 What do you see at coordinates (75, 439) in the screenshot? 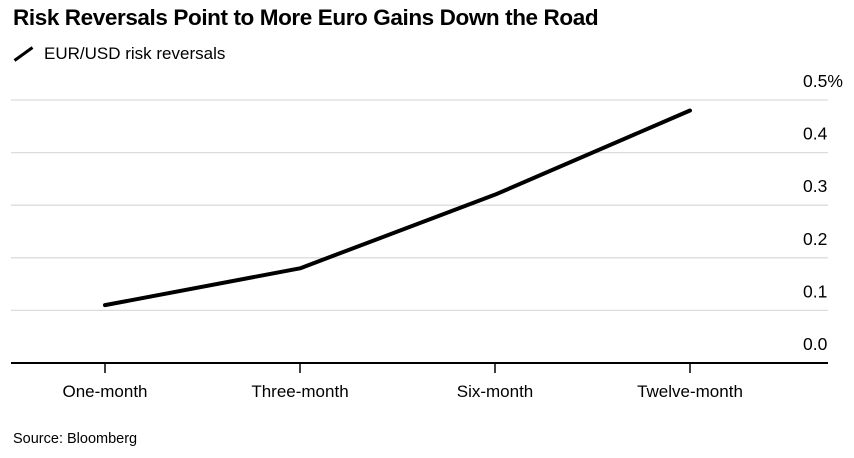
I see `source-caption: Source: Bloomberg` at bounding box center [75, 439].